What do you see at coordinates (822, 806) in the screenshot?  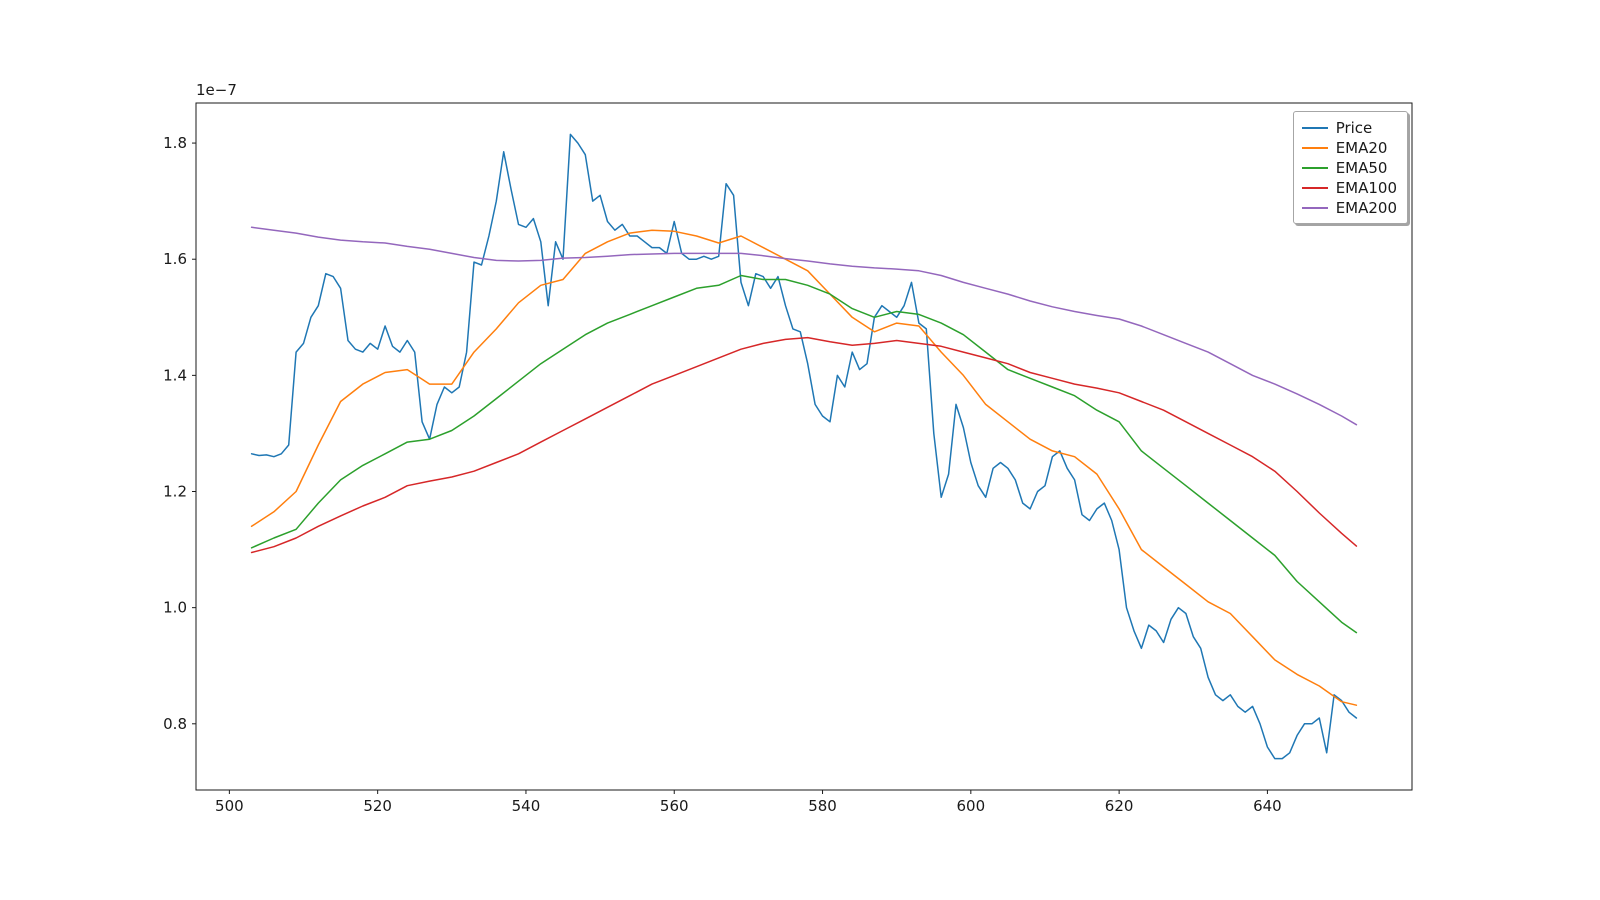 I see `x-tick-label: 580` at bounding box center [822, 806].